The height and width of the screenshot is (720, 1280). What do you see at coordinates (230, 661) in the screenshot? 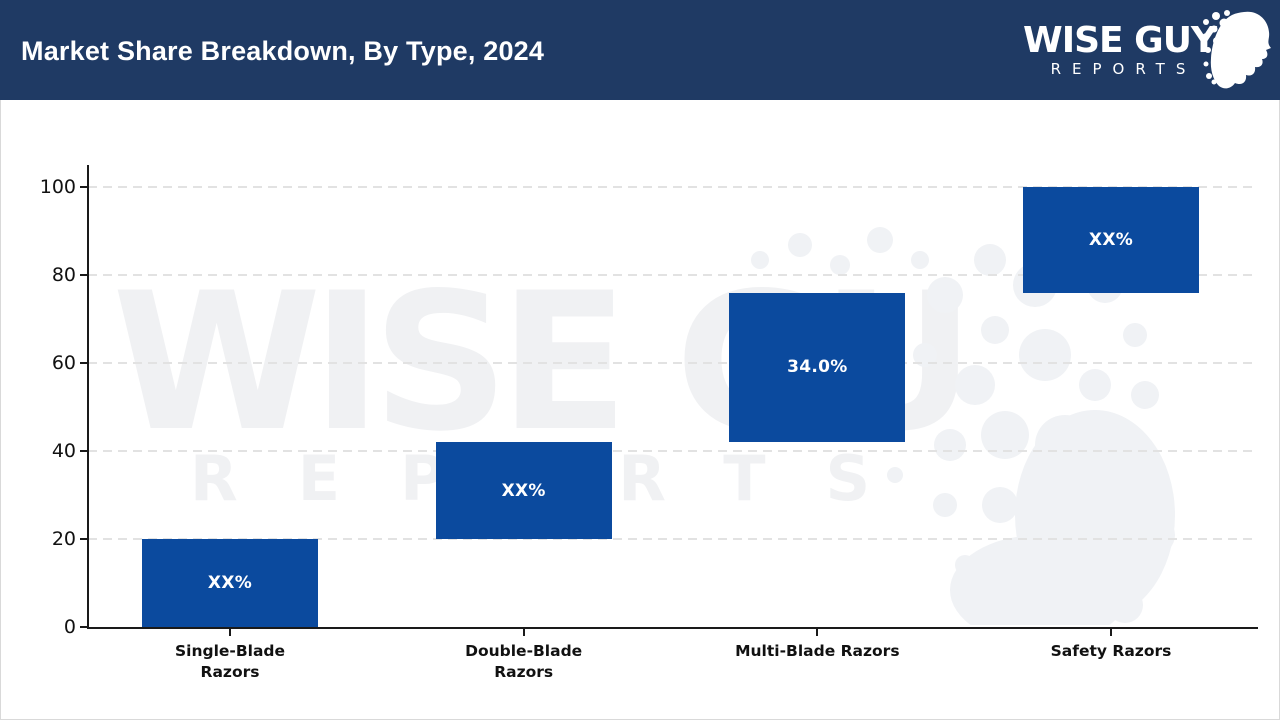
I see `x-category-label-single-blade-razors: Single-Blade Razors` at bounding box center [230, 661].